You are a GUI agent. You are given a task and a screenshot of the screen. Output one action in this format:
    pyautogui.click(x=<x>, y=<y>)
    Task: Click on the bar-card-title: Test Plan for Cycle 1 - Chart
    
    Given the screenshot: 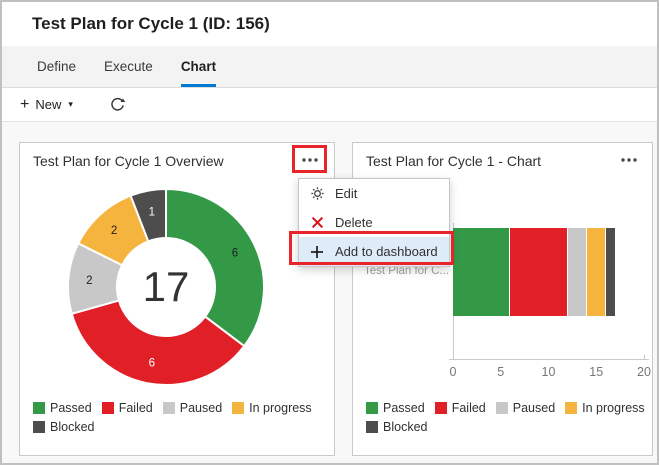 What is the action you would take?
    pyautogui.click(x=454, y=161)
    